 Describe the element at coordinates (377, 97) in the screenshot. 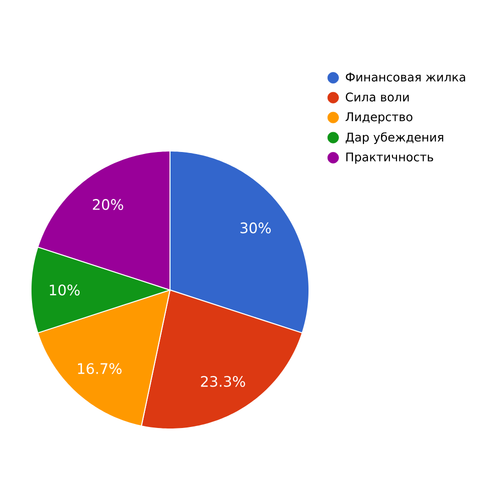

I see `legend-label: Сила воли` at that location.